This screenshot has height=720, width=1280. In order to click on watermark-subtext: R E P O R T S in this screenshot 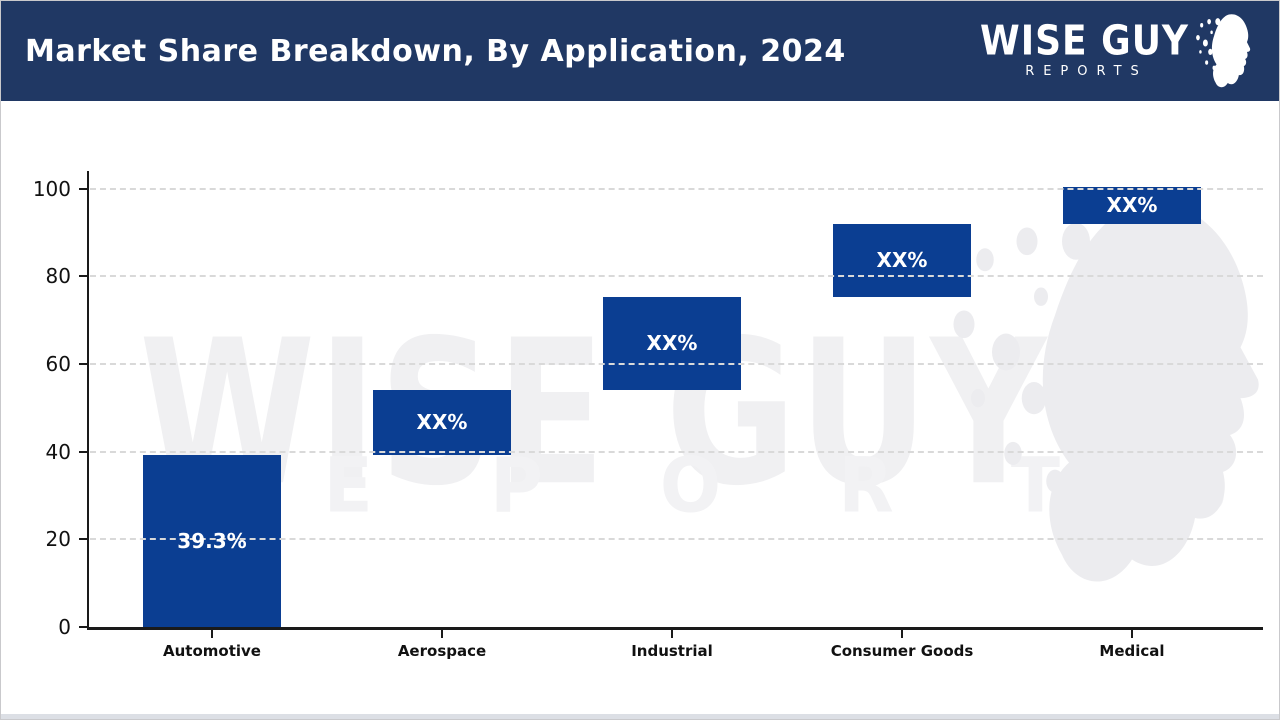, I will do `click(715, 485)`.